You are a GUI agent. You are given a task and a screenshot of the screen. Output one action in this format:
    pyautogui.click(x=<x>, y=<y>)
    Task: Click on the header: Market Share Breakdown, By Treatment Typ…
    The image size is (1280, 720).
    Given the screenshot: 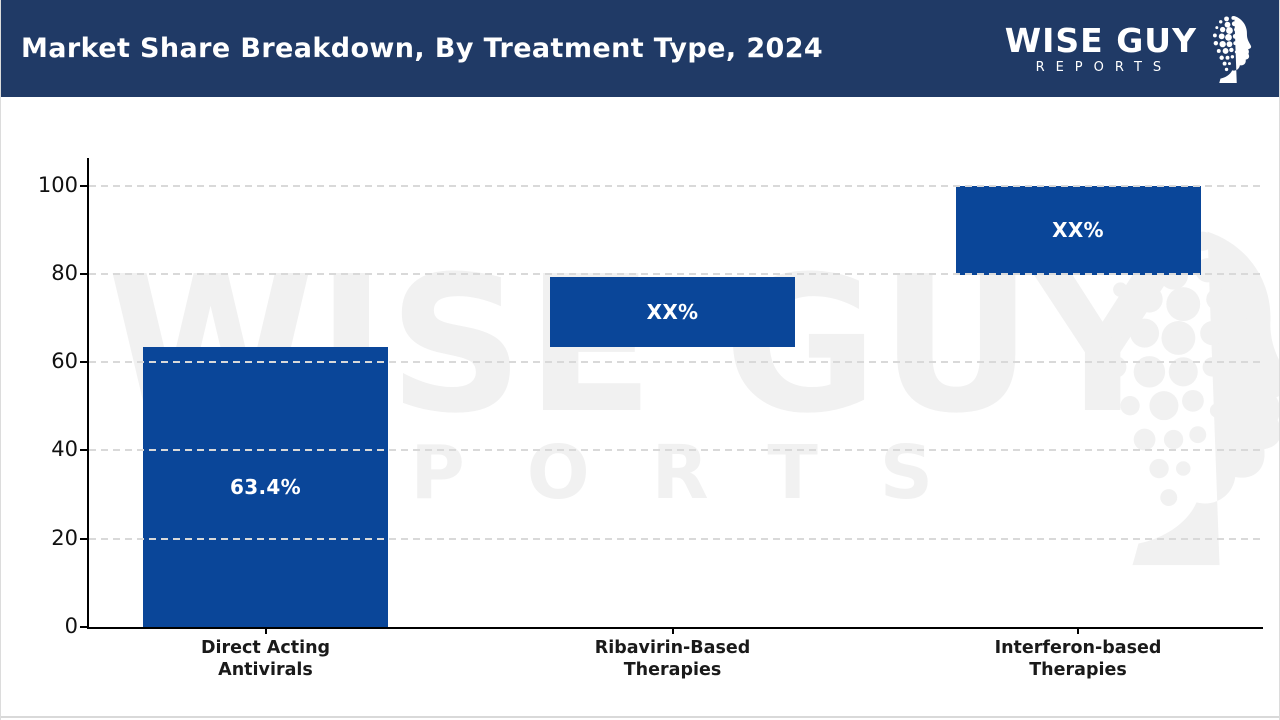 What is the action you would take?
    pyautogui.click(x=640, y=48)
    